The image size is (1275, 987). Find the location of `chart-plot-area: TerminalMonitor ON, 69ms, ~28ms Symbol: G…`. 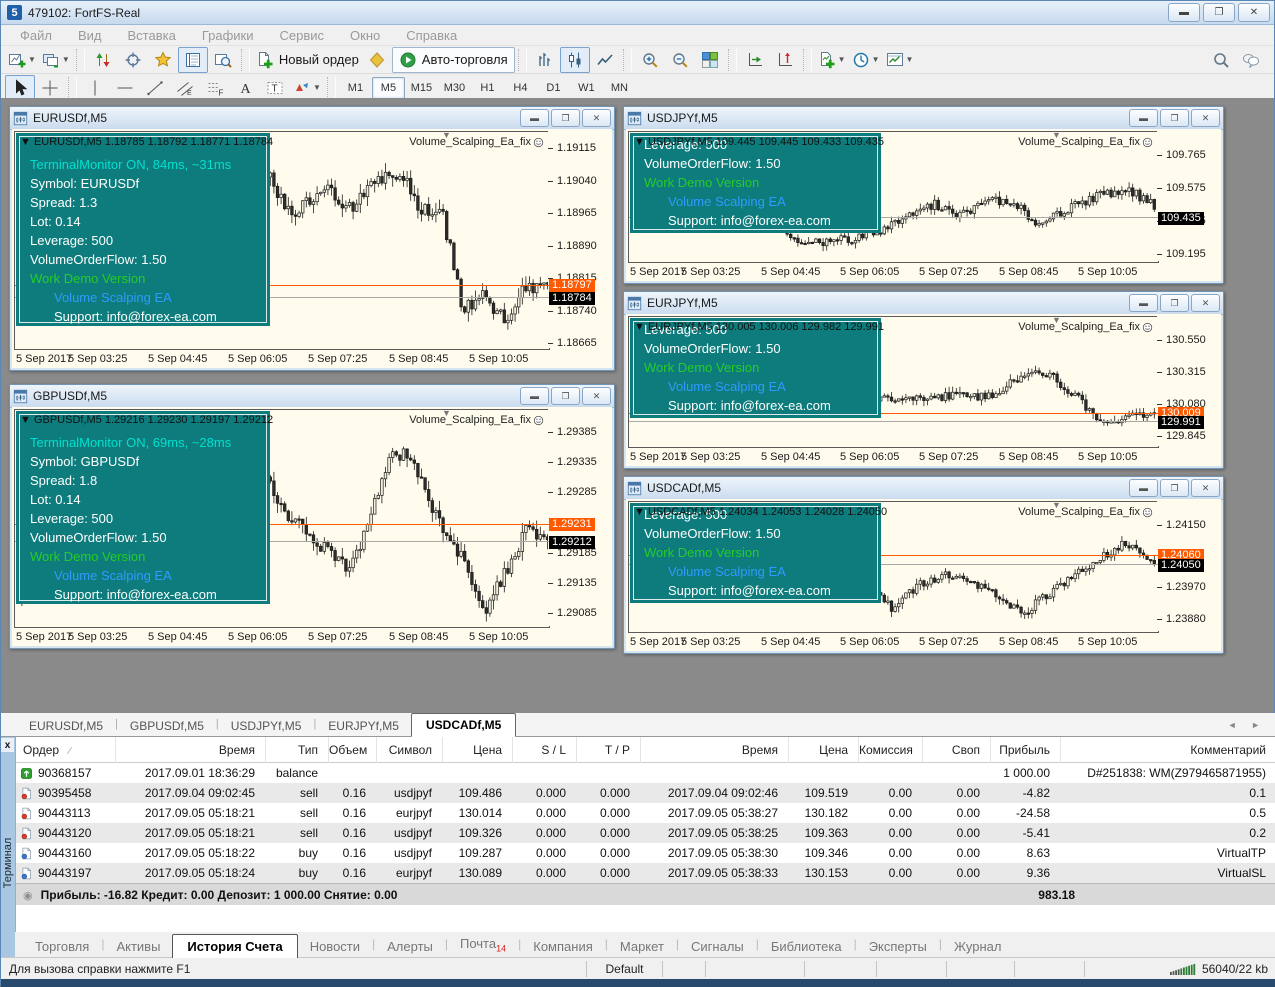

chart-plot-area: TerminalMonitor ON, 69ms, ~28ms Symbol: G… is located at coordinates (282, 518).